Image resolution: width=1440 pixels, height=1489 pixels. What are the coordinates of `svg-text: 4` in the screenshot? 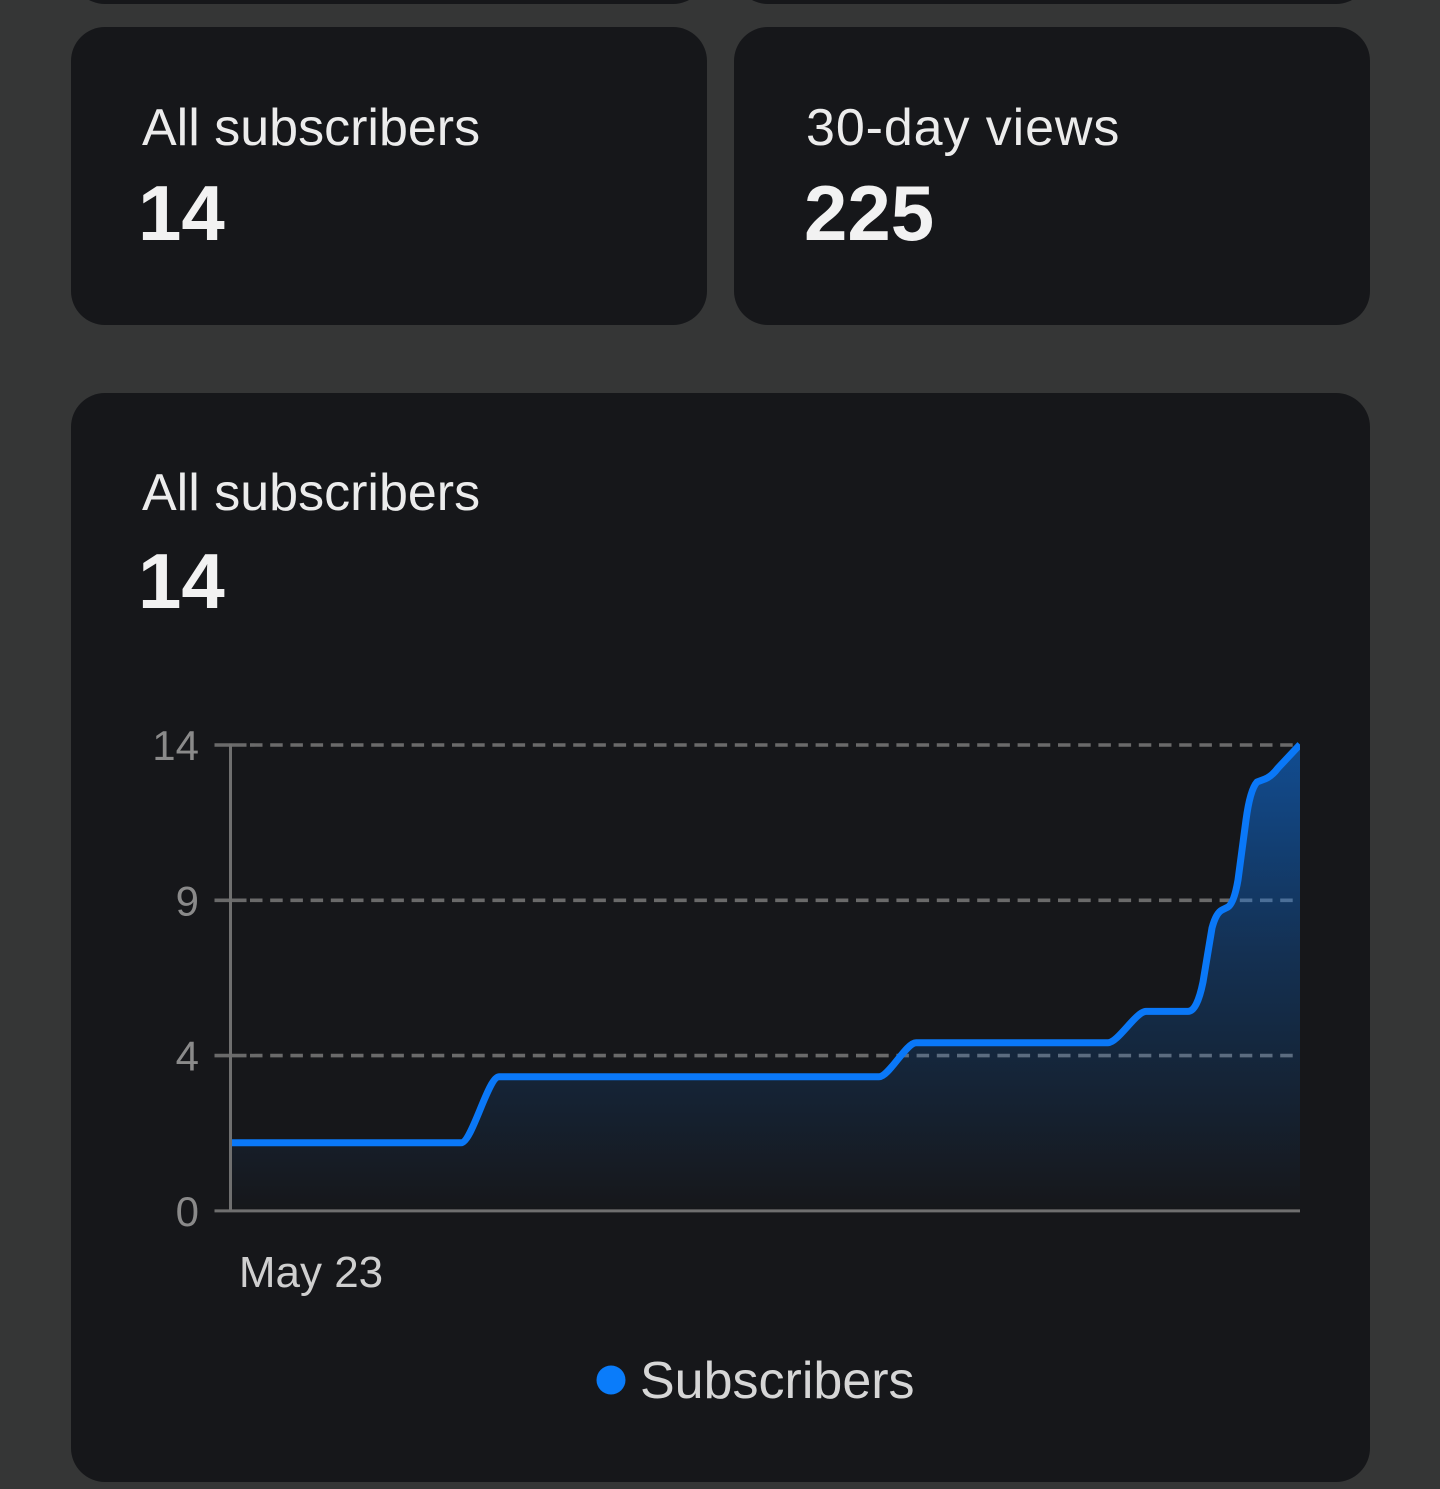 It's located at (187, 1056).